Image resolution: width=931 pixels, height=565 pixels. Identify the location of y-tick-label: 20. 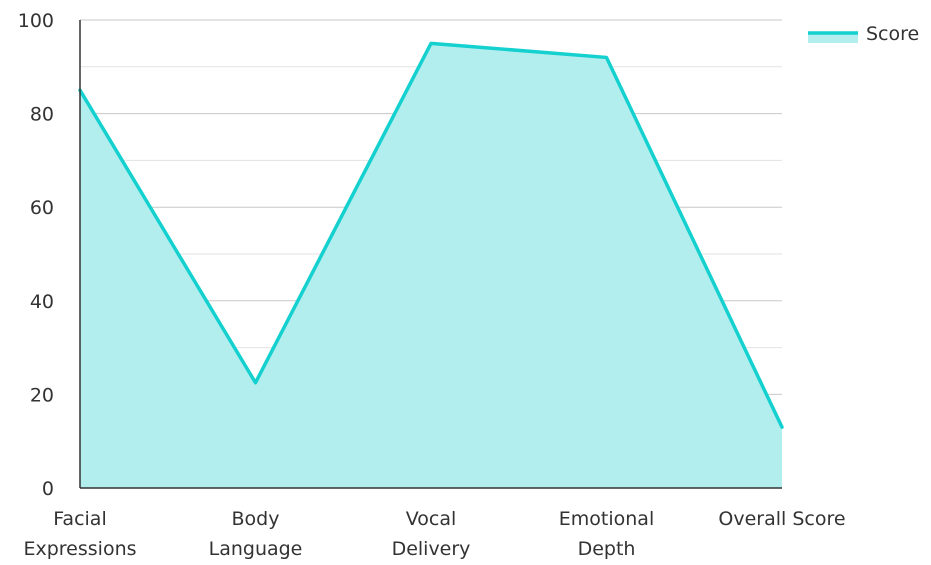
(42, 395).